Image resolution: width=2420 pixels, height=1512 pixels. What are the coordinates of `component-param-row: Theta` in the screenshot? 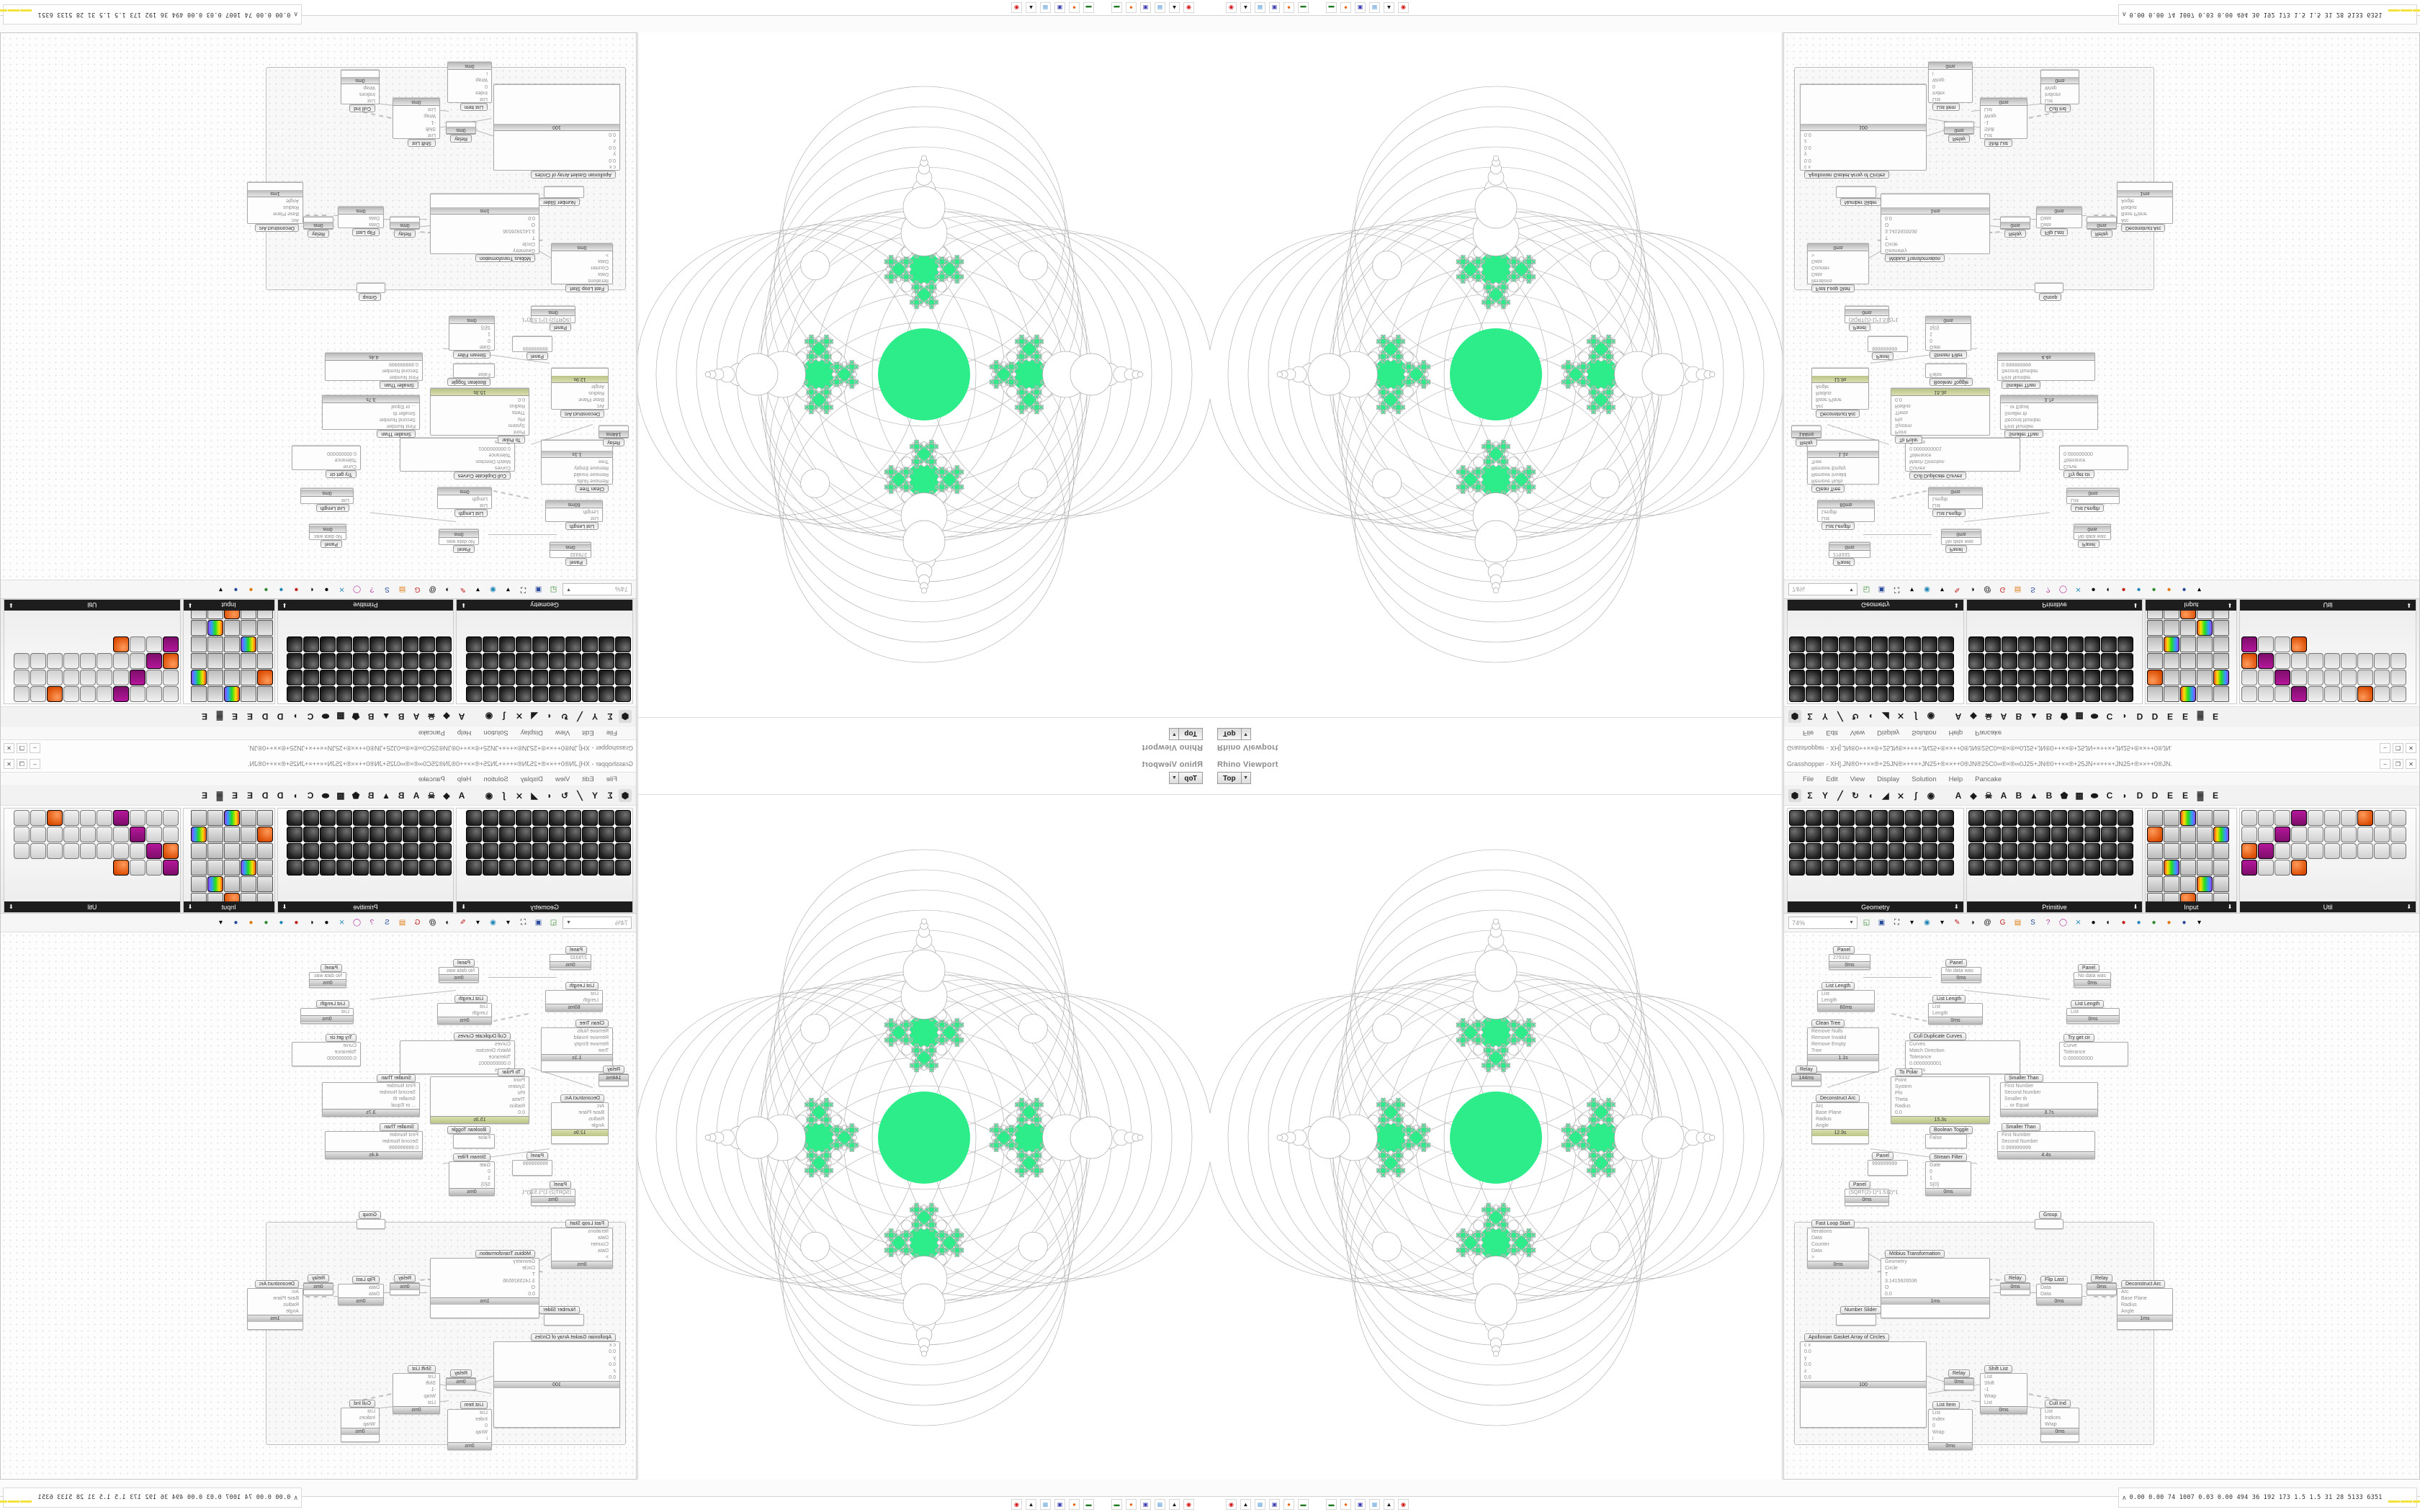 It's located at (518, 412).